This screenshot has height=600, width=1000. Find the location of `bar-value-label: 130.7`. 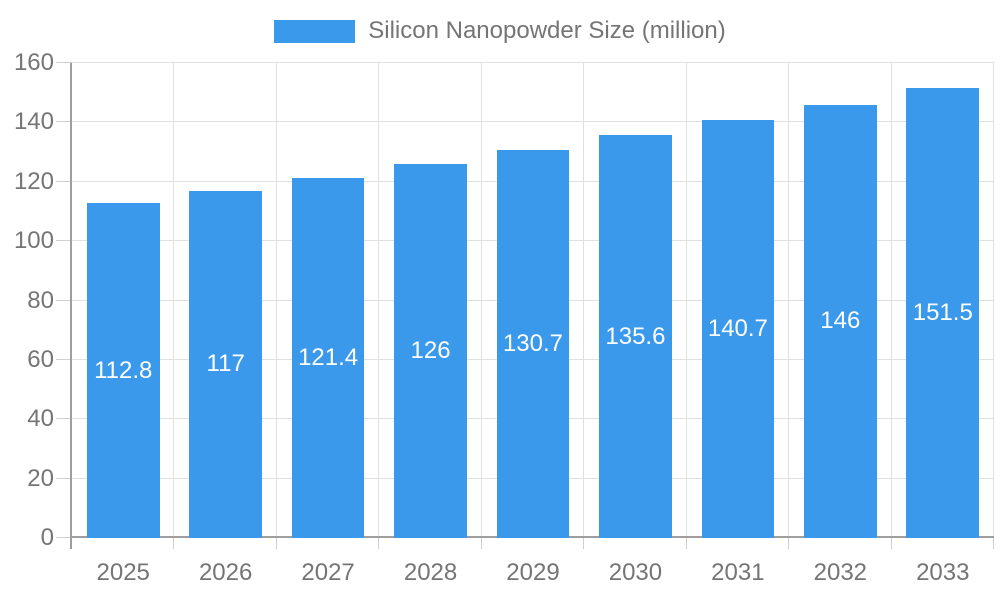

bar-value-label: 130.7 is located at coordinates (533, 343).